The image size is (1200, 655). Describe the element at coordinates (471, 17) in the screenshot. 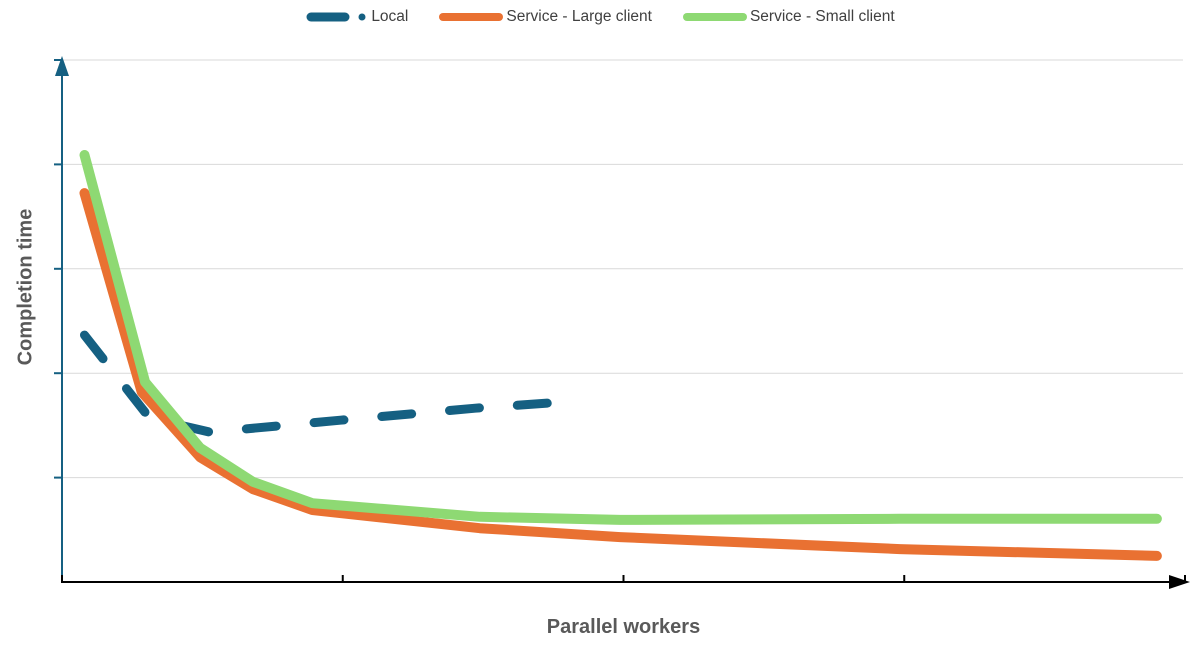

I see `service-large-client-line-swatch-icon` at that location.